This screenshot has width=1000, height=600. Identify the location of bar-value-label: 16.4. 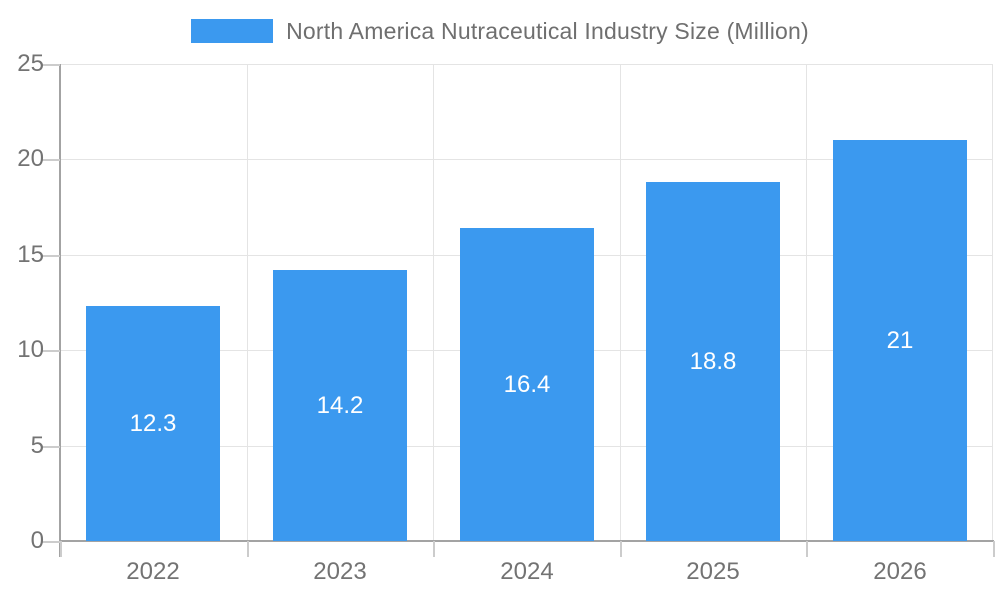
(527, 384).